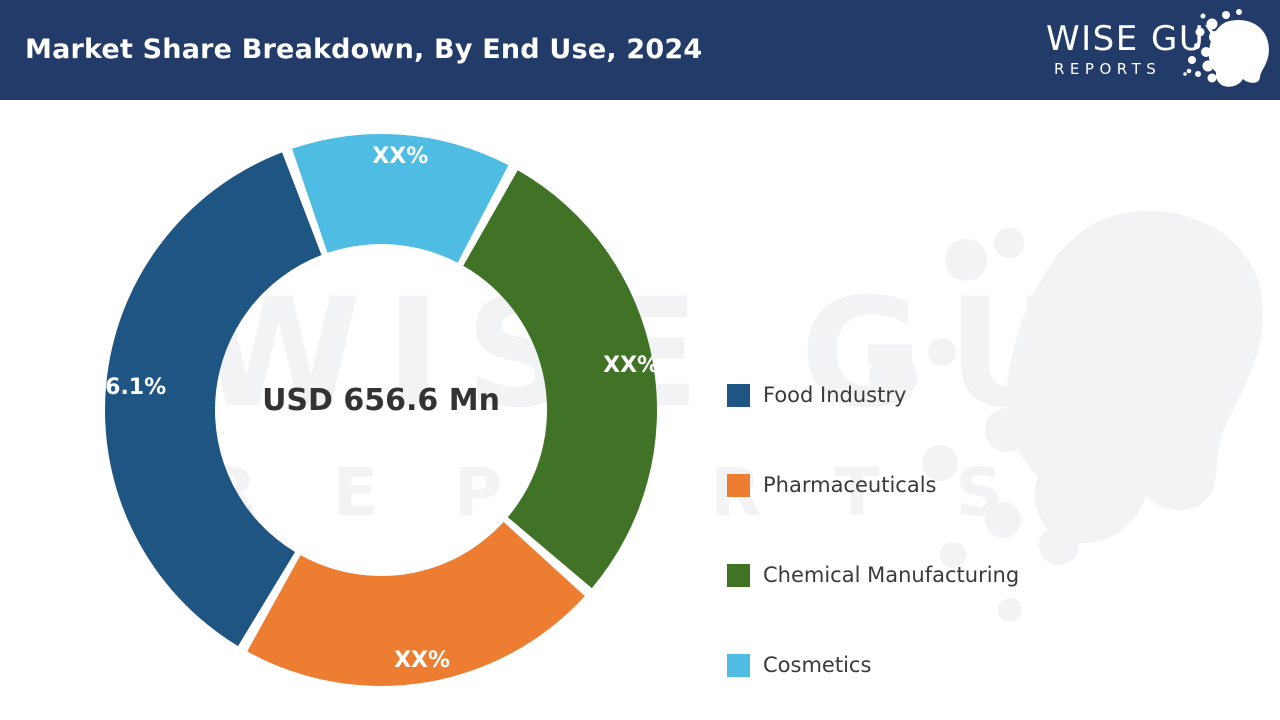  I want to click on legend-item-label: Food Industry, so click(835, 394).